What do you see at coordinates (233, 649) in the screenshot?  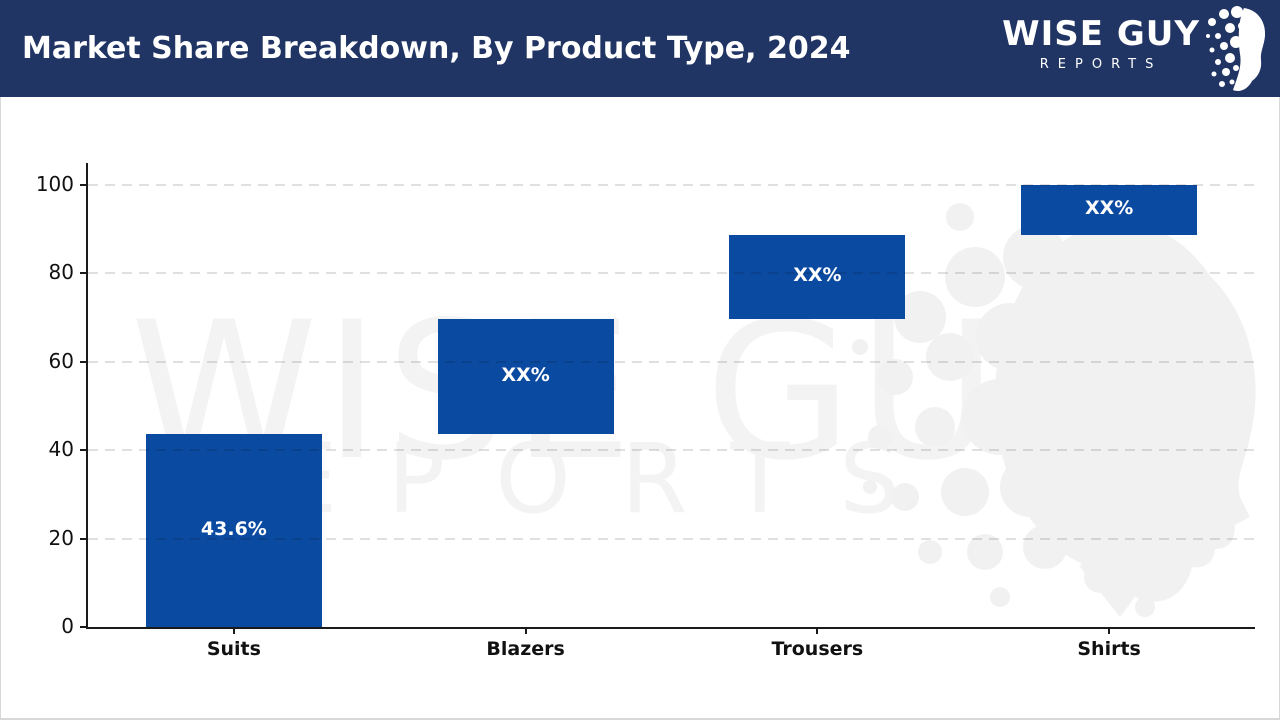 I see `x-tick-label: Suits` at bounding box center [233, 649].